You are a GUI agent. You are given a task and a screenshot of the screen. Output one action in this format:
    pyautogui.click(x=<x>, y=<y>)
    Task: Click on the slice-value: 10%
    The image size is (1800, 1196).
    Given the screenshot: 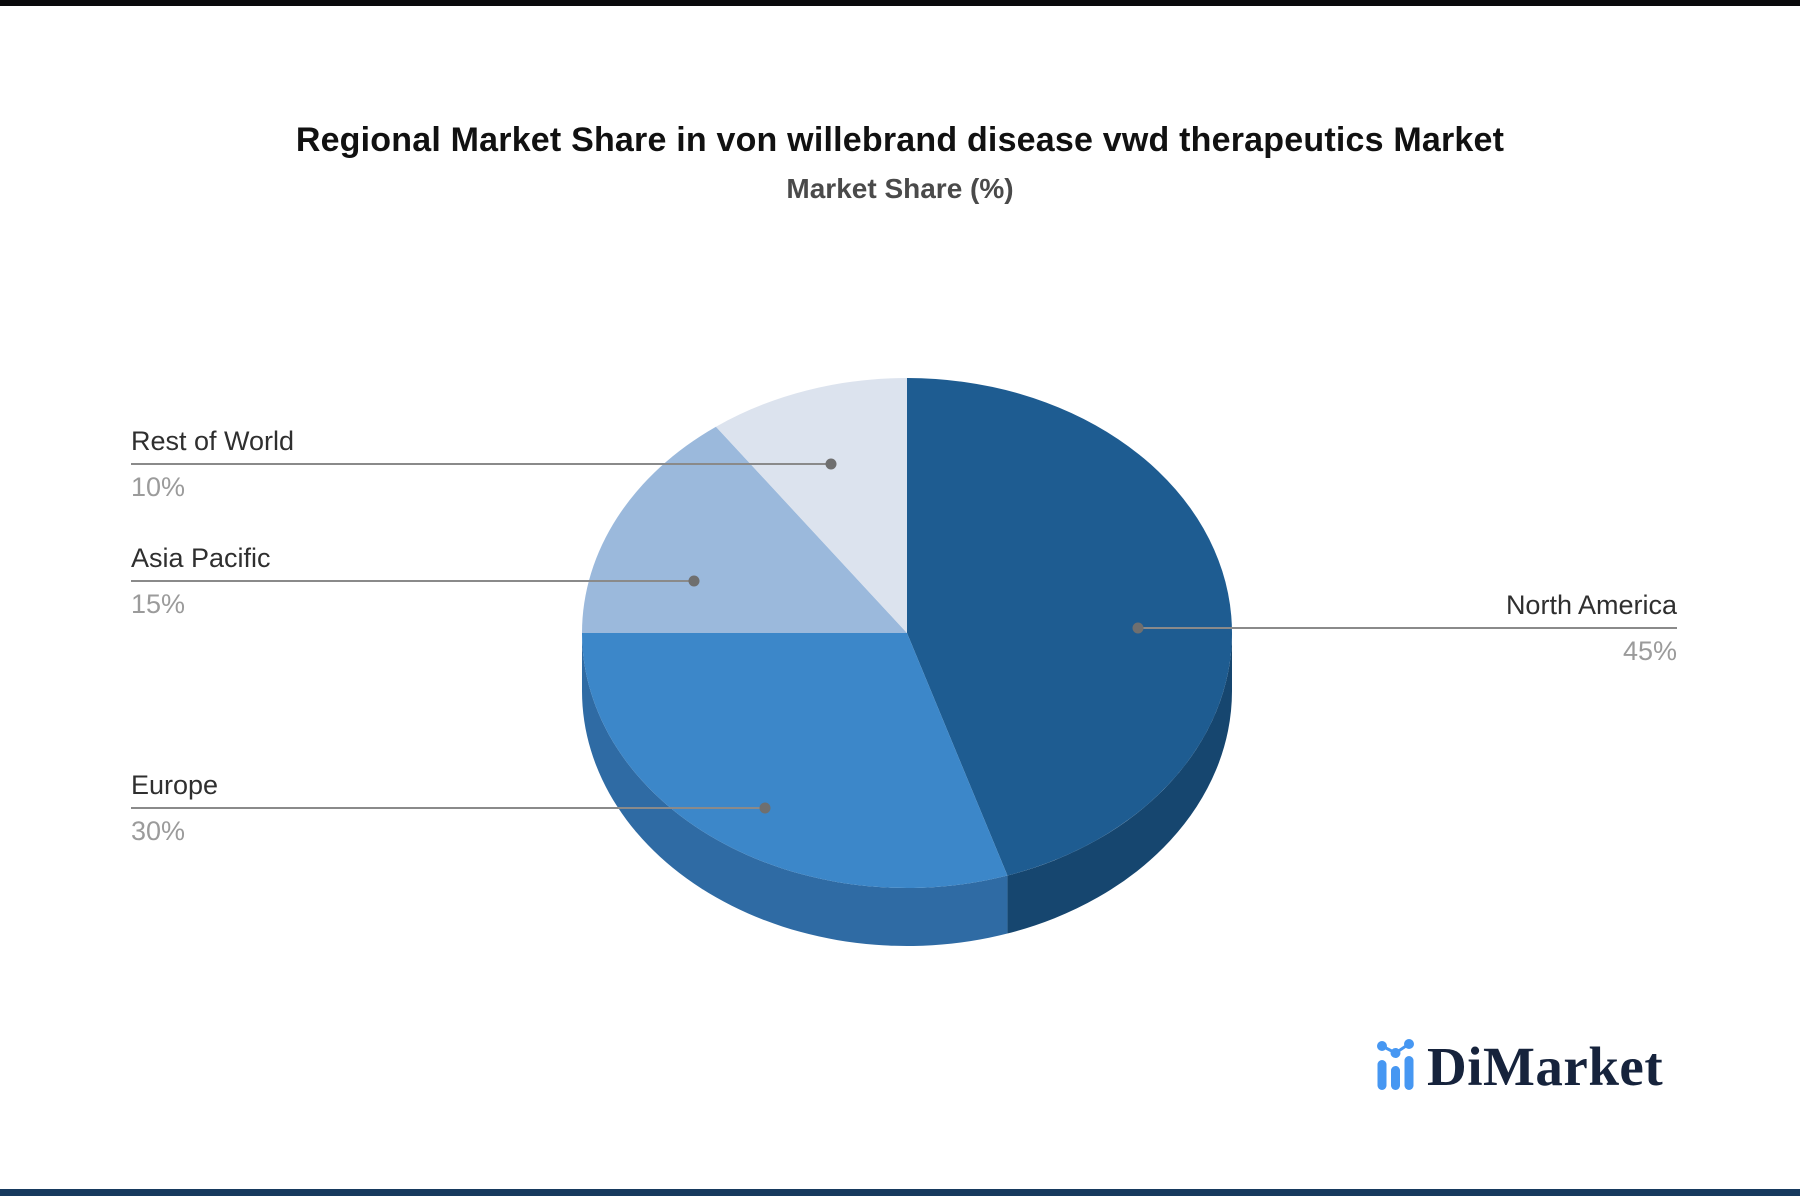 What is the action you would take?
    pyautogui.click(x=158, y=487)
    